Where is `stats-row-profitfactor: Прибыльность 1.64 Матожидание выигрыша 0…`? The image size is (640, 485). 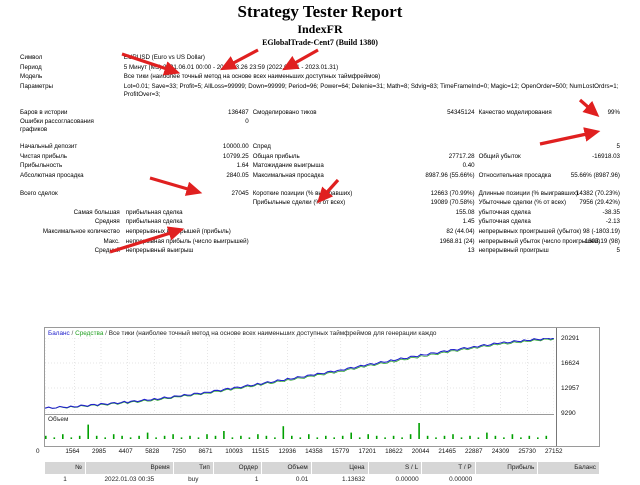
stats-row-profitfactor: Прибыльность 1.64 Матожидание выигрыша 0… is located at coordinates (320, 166).